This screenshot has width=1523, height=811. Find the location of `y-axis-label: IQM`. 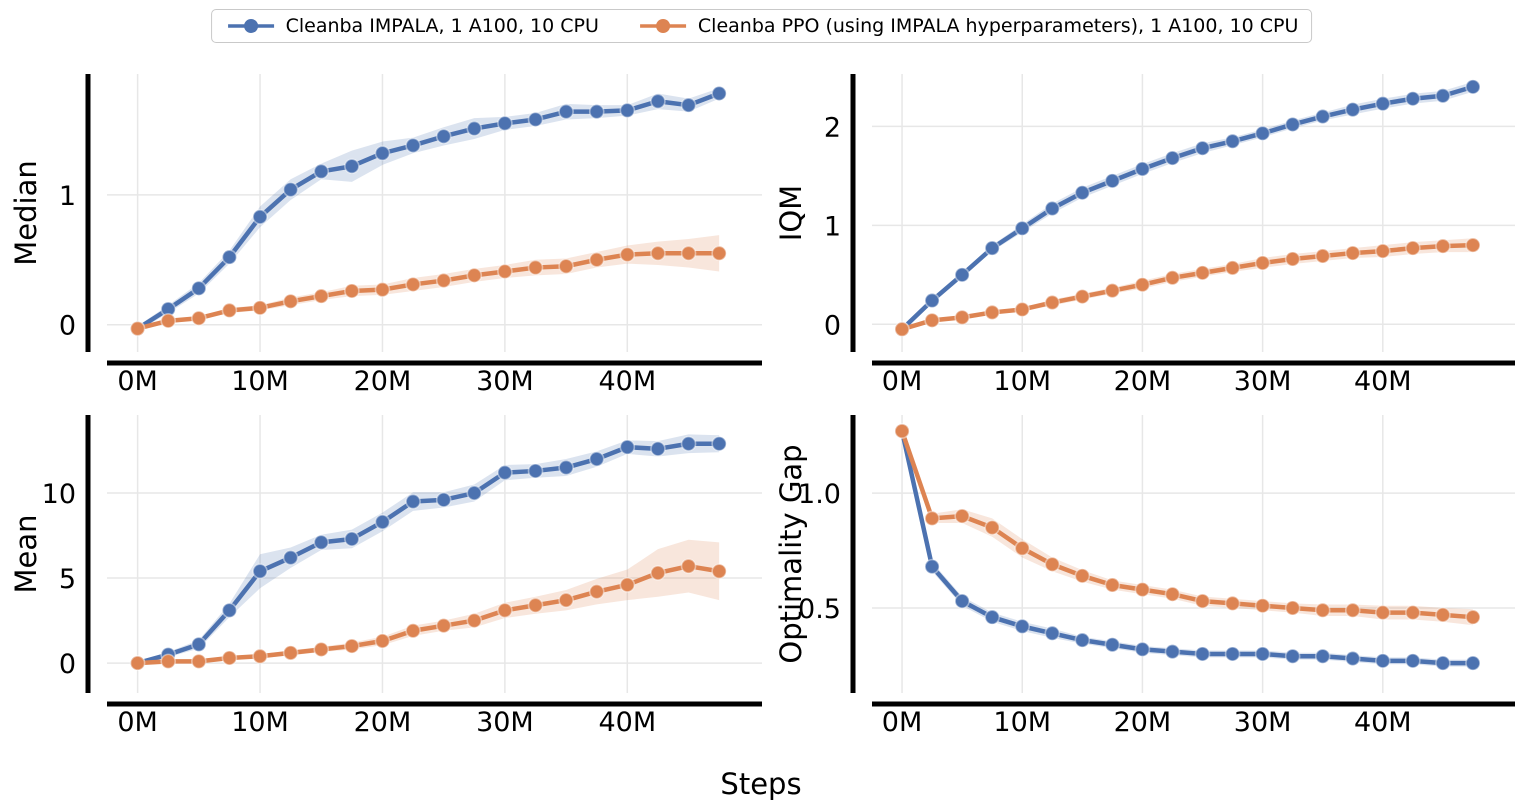

y-axis-label: IQM is located at coordinates (791, 213).